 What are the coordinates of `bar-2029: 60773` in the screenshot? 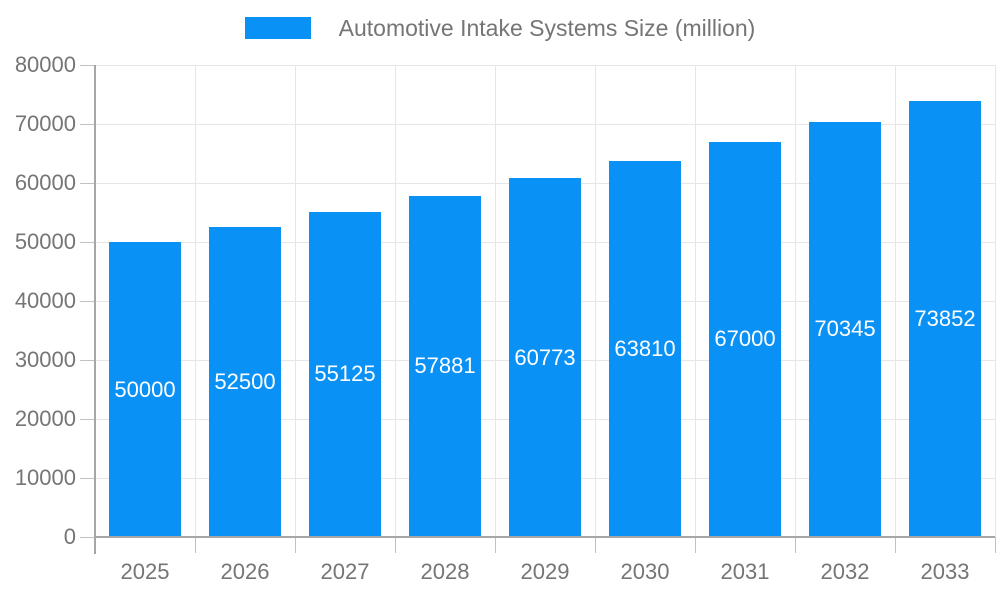 It's located at (545, 357).